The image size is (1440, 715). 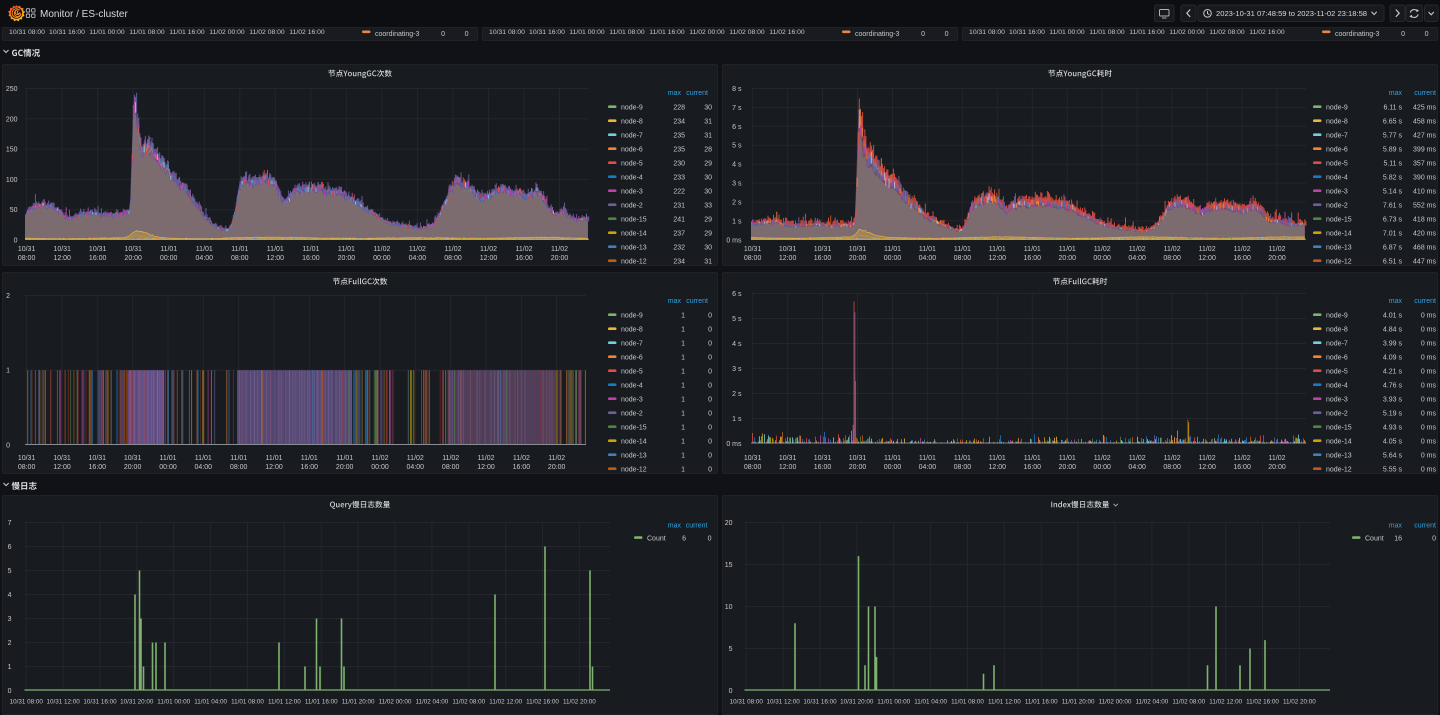 I want to click on svg-text: 468 ms, so click(x=1424, y=248).